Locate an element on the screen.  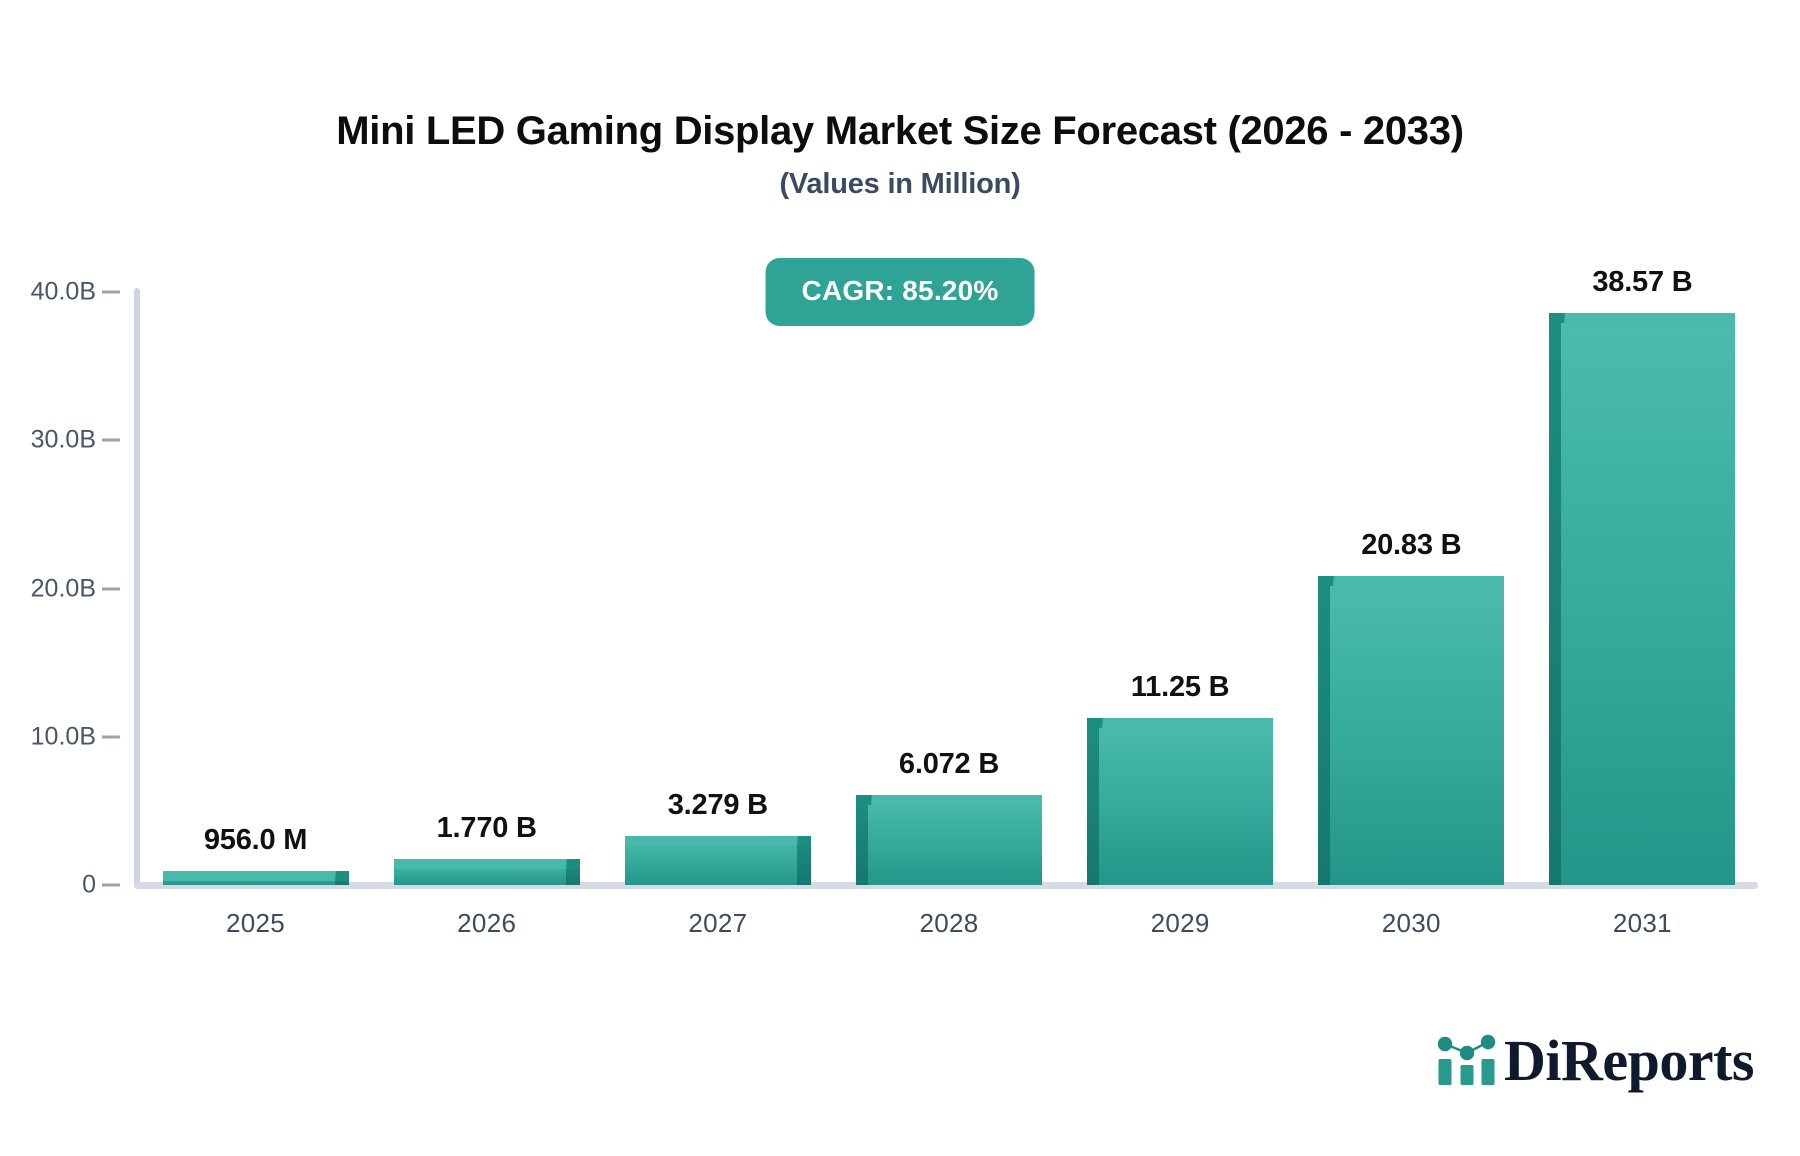
bar-value-label: 6.072 B is located at coordinates (949, 763).